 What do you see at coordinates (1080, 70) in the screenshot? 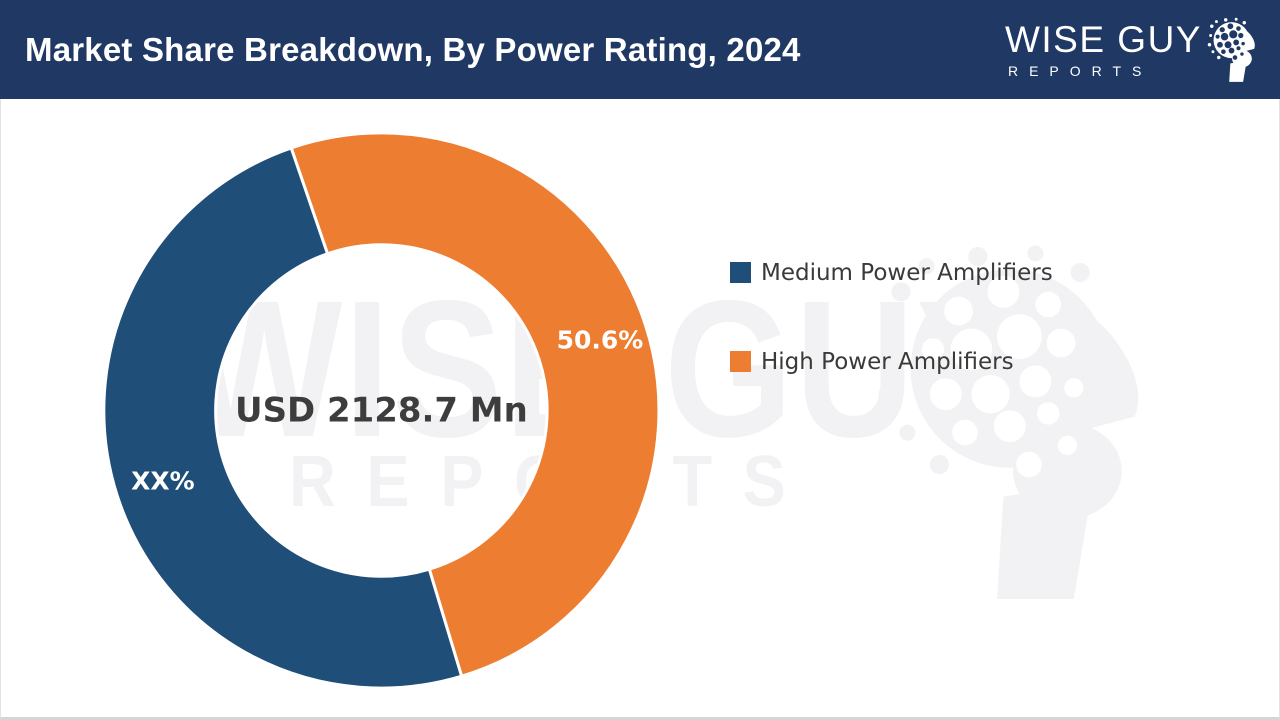
I see `brand-subtitle: REPORTS` at bounding box center [1080, 70].